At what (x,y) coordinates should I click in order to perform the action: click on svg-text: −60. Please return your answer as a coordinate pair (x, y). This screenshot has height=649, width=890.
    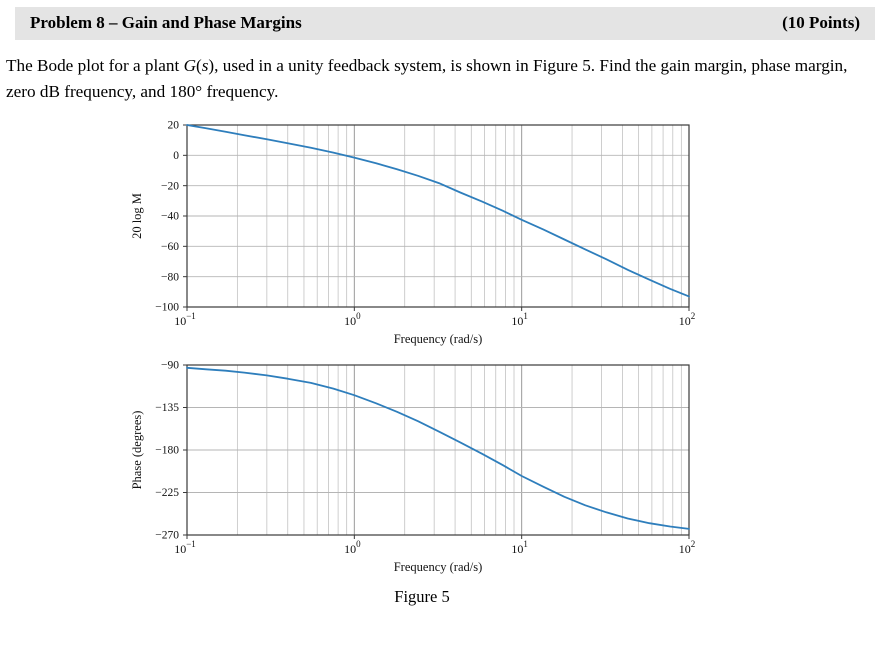
    Looking at the image, I should click on (170, 247).